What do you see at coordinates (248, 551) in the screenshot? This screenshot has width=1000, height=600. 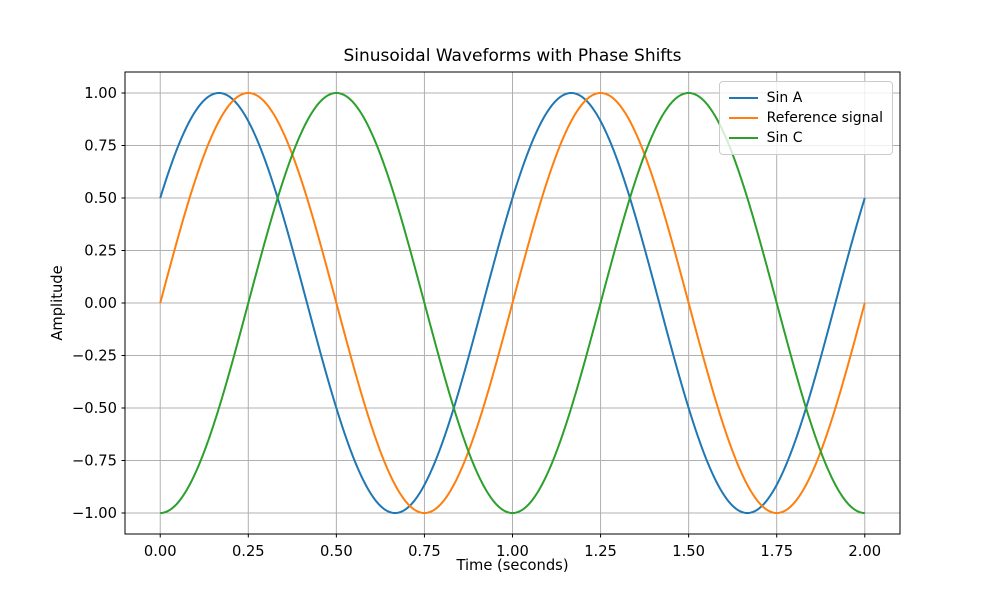 I see `x-tick-label: 0.25` at bounding box center [248, 551].